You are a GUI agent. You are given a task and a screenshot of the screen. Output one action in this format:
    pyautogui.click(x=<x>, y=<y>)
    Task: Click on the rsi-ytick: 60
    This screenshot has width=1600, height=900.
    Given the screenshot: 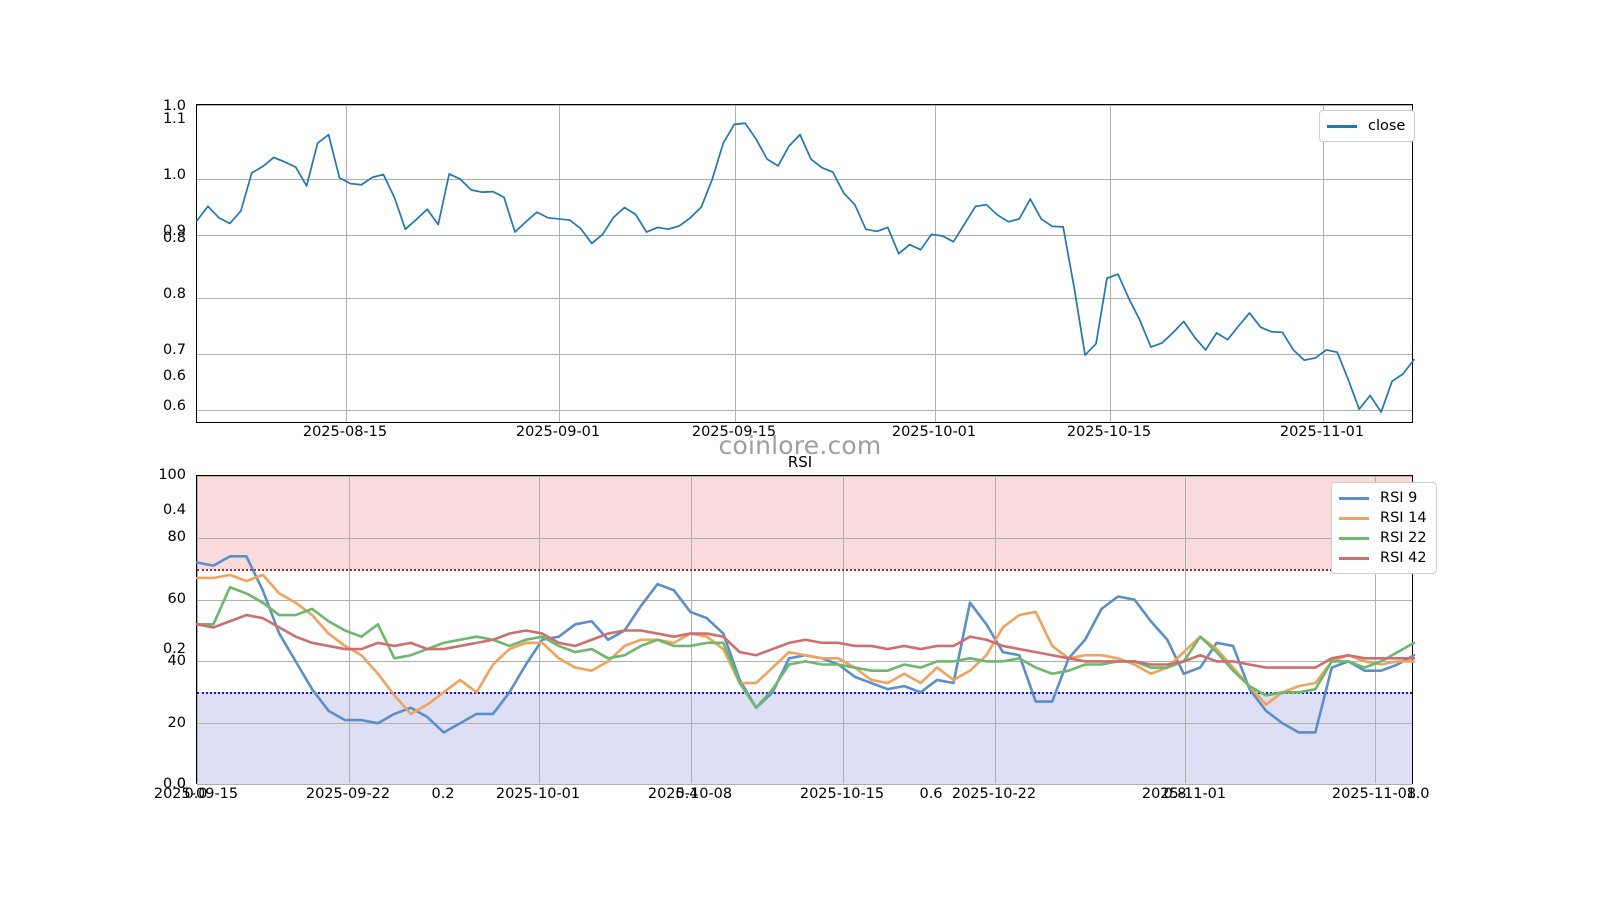 What is the action you would take?
    pyautogui.click(x=176, y=599)
    